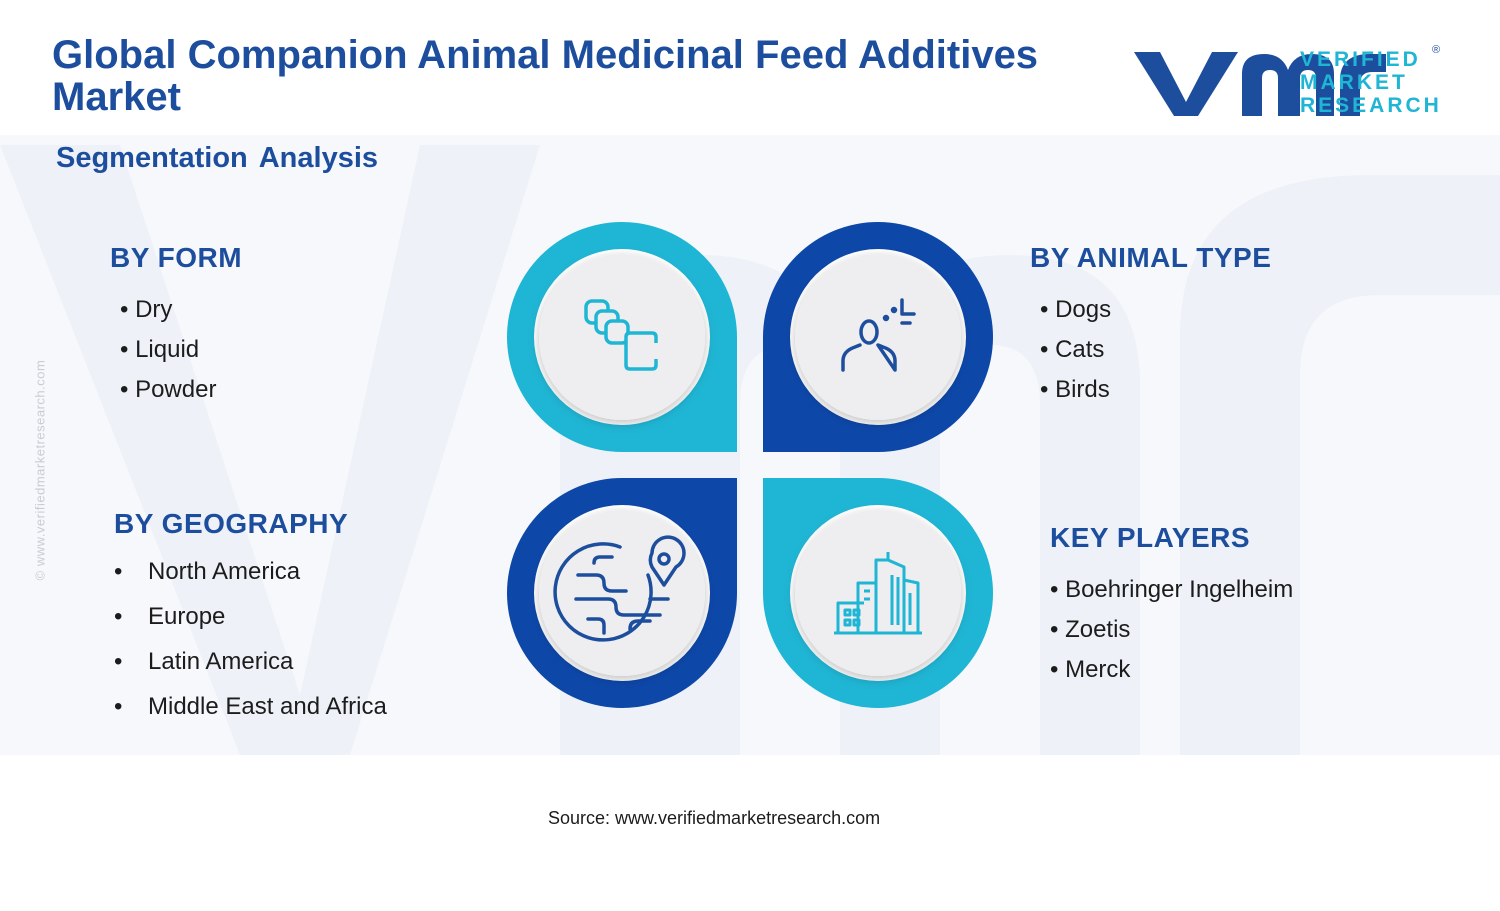 This screenshot has height=911, width=1500. What do you see at coordinates (231, 523) in the screenshot?
I see `segment-title-geography: BY GEOGRAPHY` at bounding box center [231, 523].